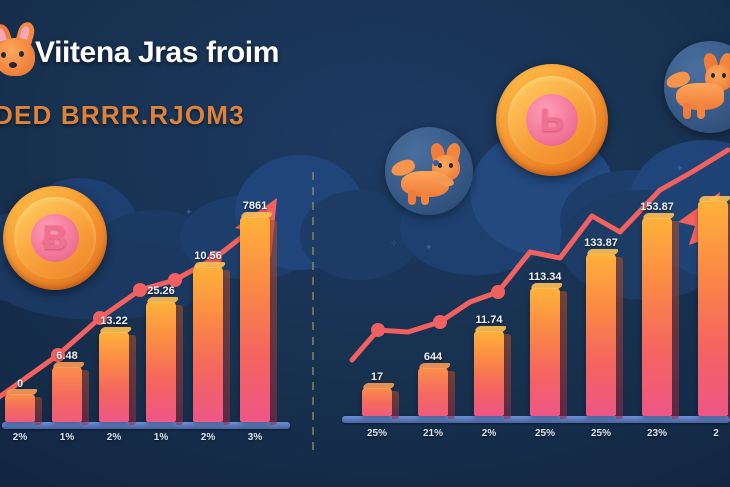 The height and width of the screenshot is (487, 730). Describe the element at coordinates (153, 60) in the screenshot. I see `star-dot-icon` at that location.